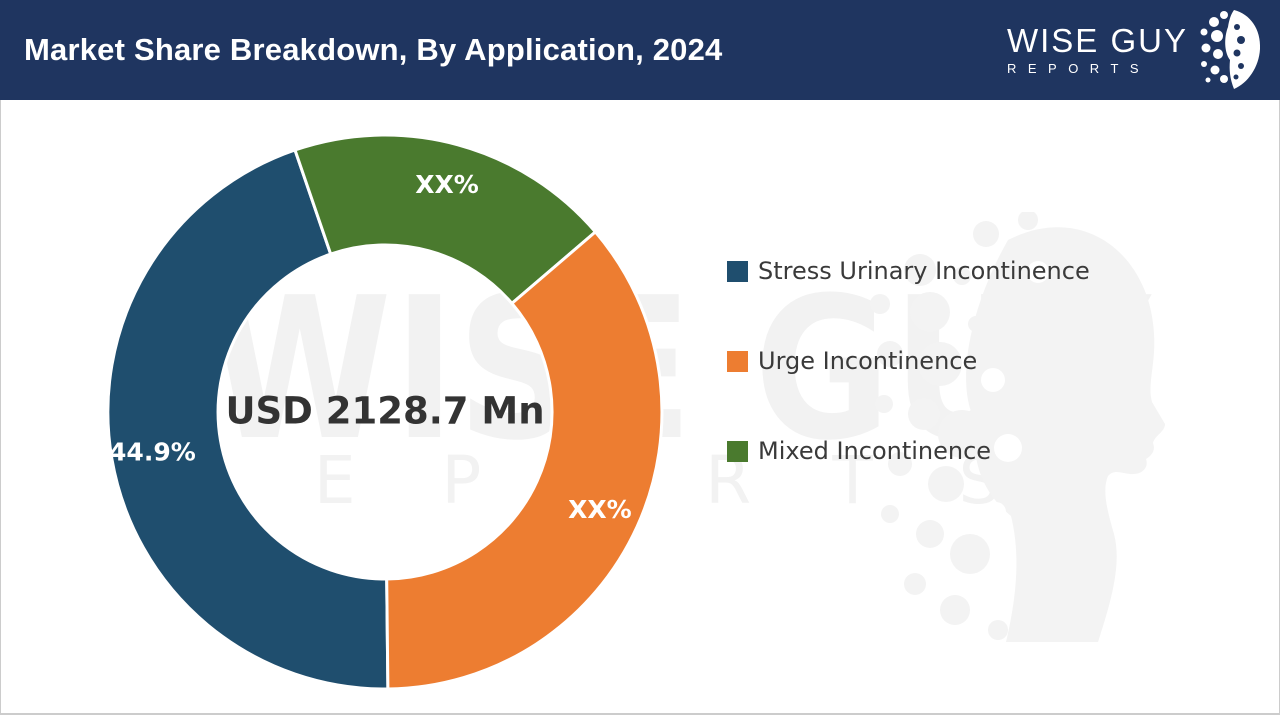 The width and height of the screenshot is (1280, 720). Describe the element at coordinates (152, 452) in the screenshot. I see `segment-percentage-label: 44.9%` at that location.